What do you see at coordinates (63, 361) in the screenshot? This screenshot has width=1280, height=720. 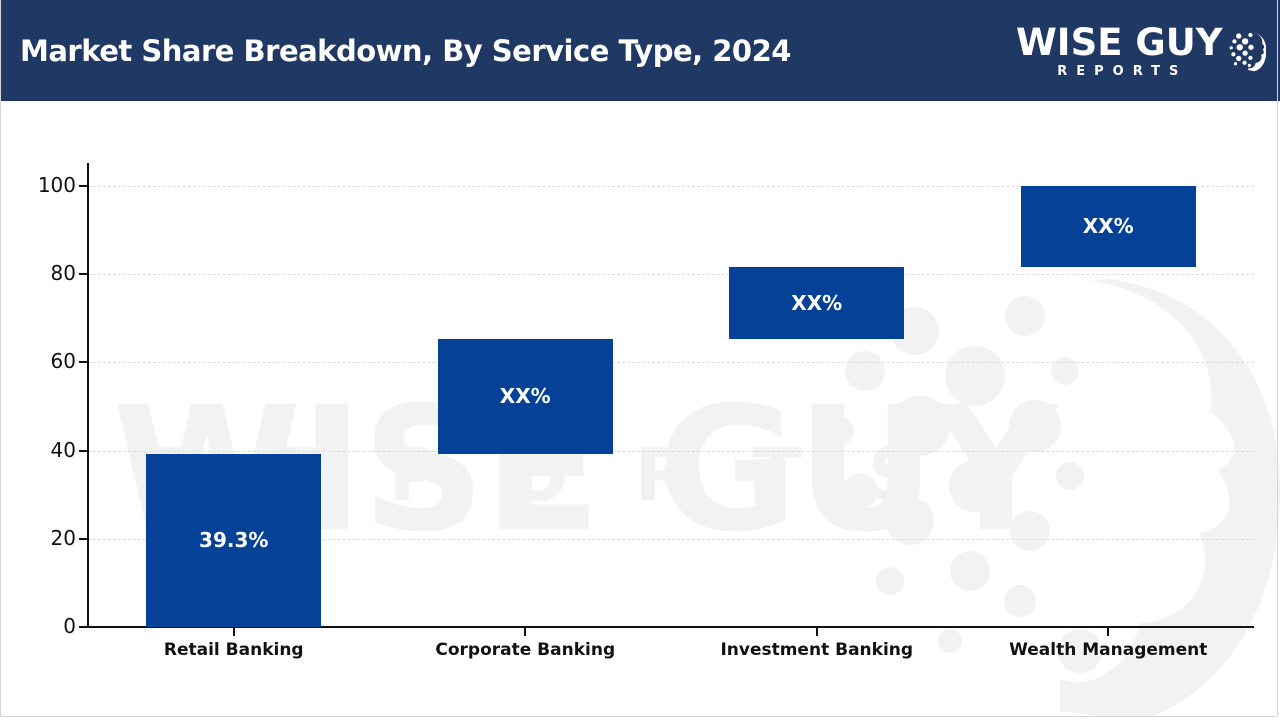 I see `y-tick-label: 60` at bounding box center [63, 361].